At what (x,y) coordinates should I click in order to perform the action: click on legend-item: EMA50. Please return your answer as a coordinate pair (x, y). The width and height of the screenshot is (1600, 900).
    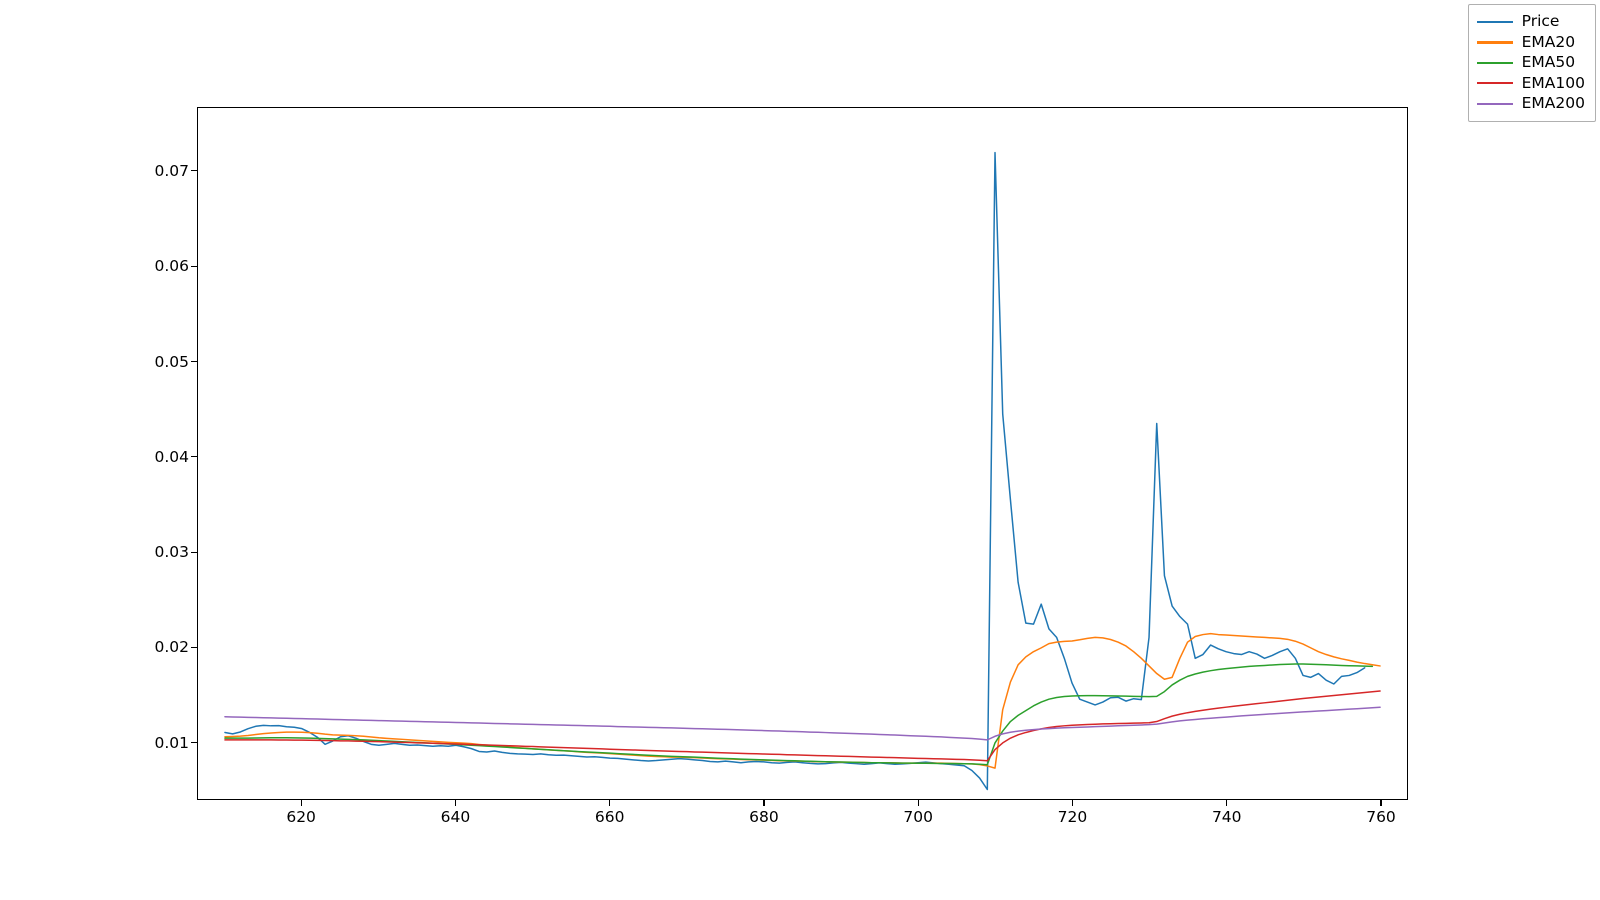
    Looking at the image, I should click on (1530, 63).